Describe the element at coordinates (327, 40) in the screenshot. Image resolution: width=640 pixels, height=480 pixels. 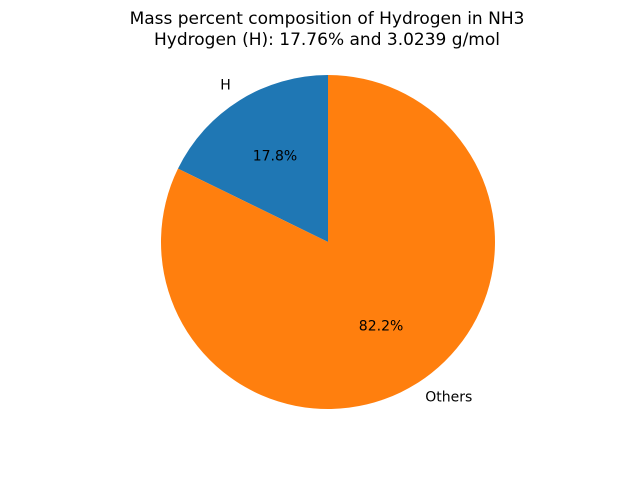
I see `chart-title-line2: Hydrogen (H): 17.76% and 3.0239 g/mol` at that location.